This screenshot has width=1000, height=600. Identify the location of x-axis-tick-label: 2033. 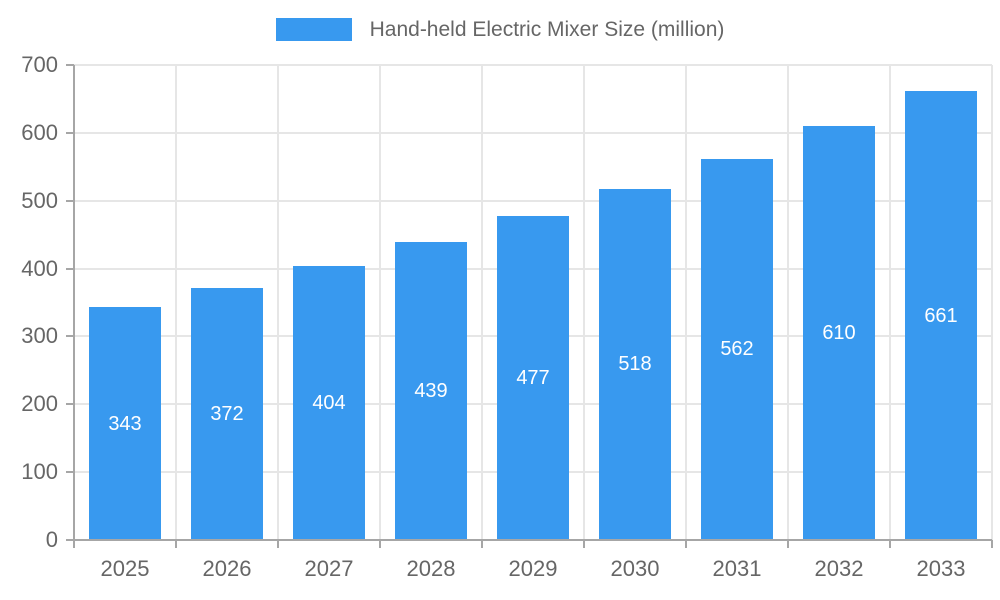
(941, 568).